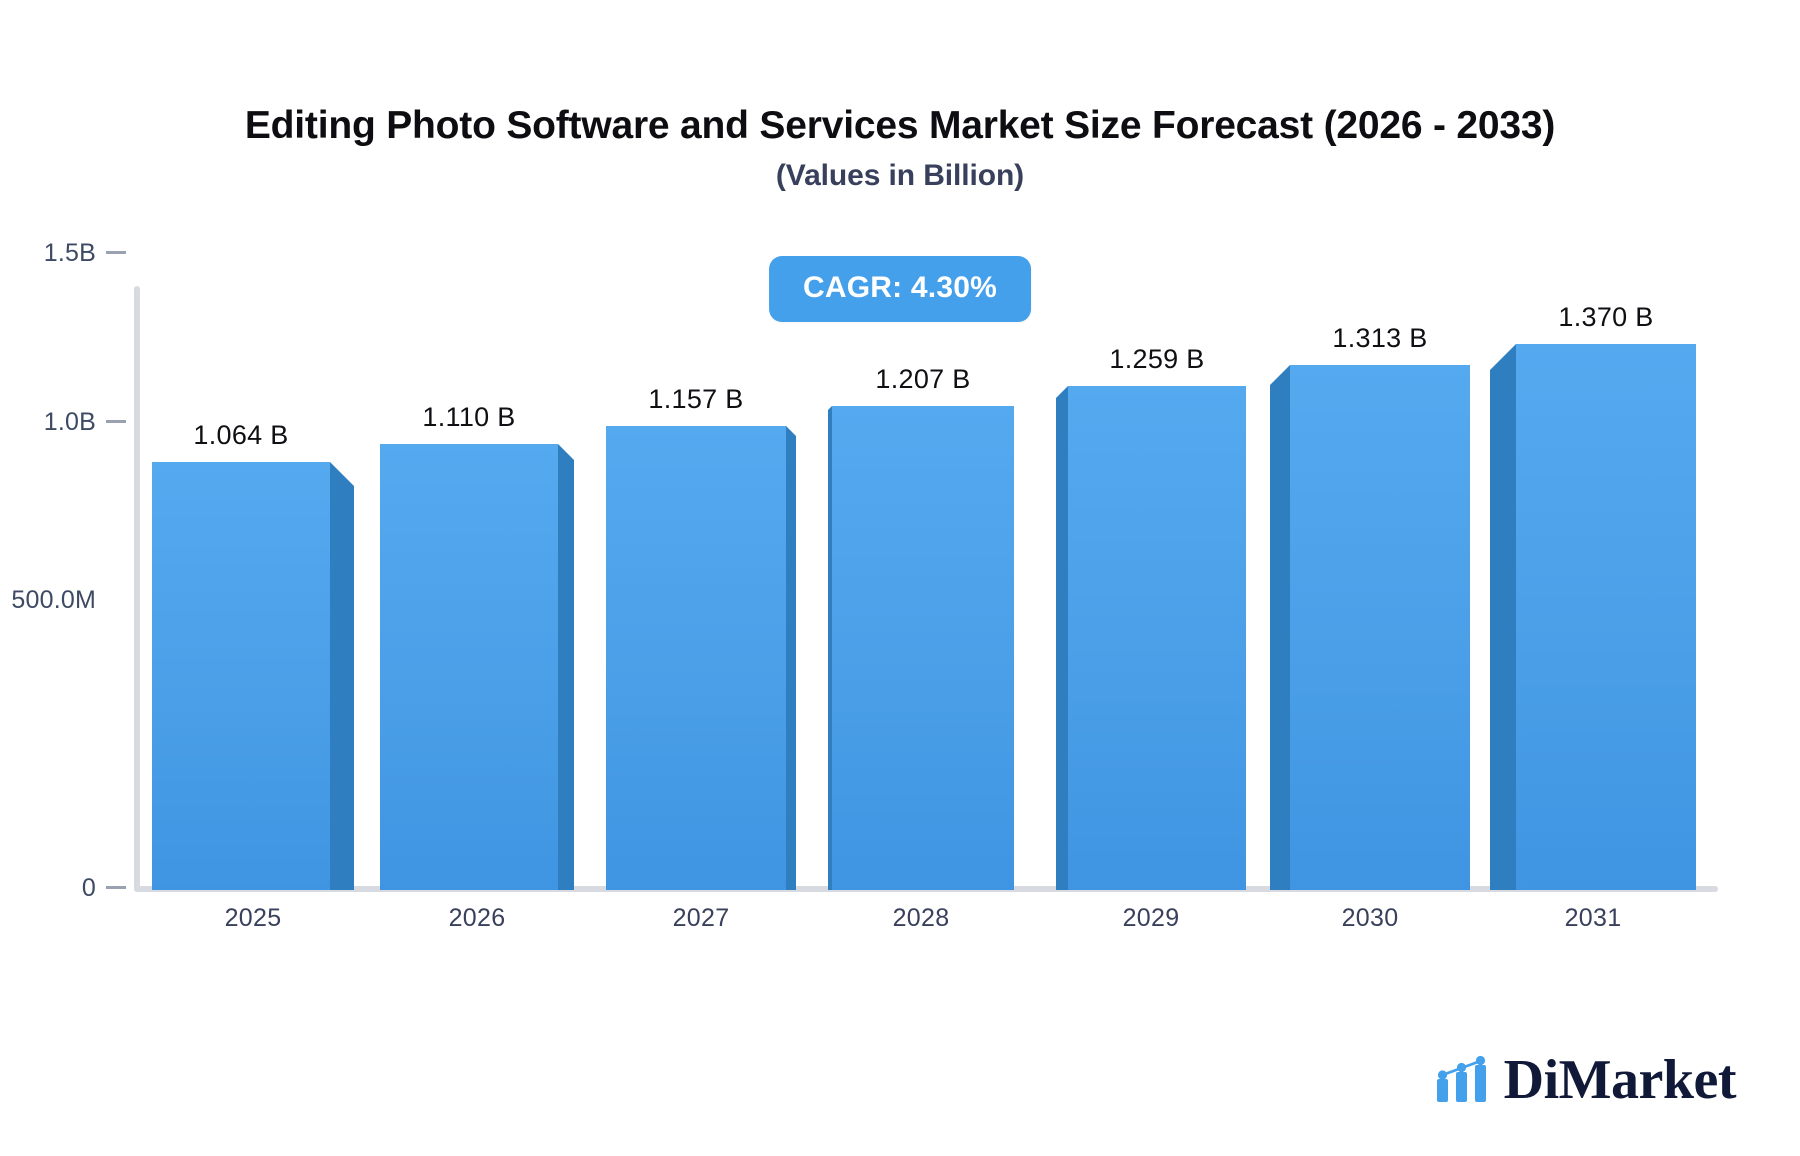  Describe the element at coordinates (1463, 1080) in the screenshot. I see `bar-chart-icon` at that location.